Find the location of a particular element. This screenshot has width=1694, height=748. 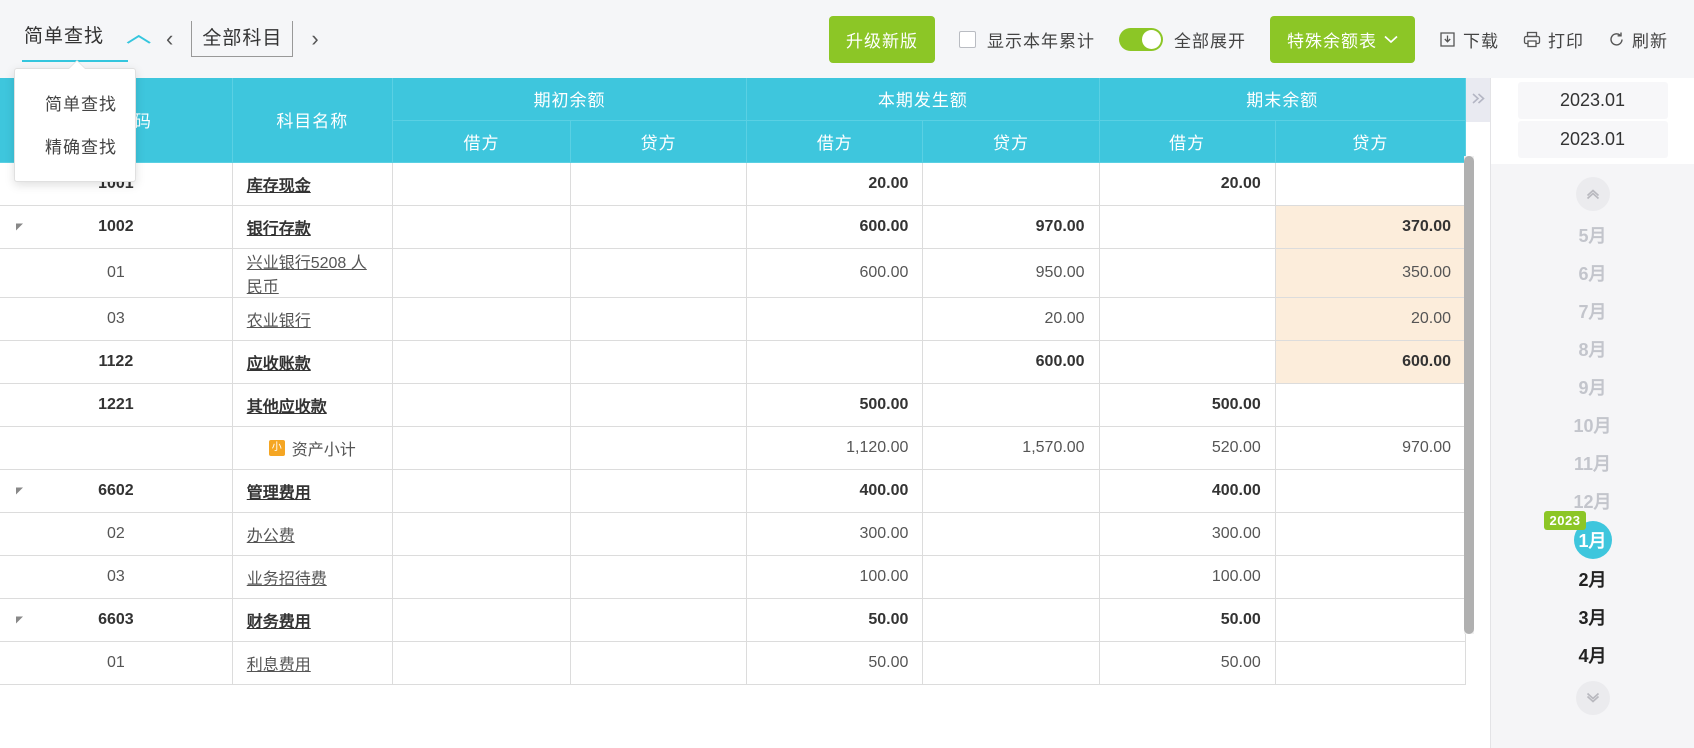

cell-end-debit: 50.00 is located at coordinates (1187, 663).